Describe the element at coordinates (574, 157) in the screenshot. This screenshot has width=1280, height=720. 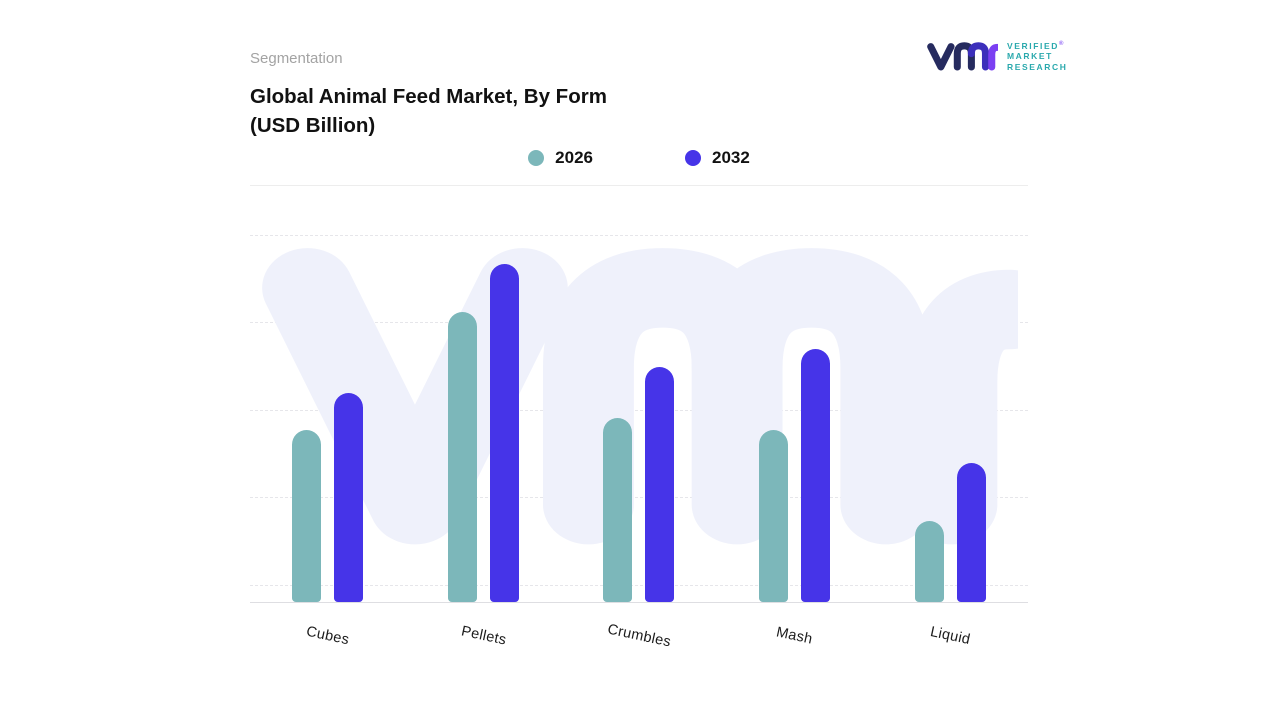
I see `legend-label-2026: 2026` at that location.